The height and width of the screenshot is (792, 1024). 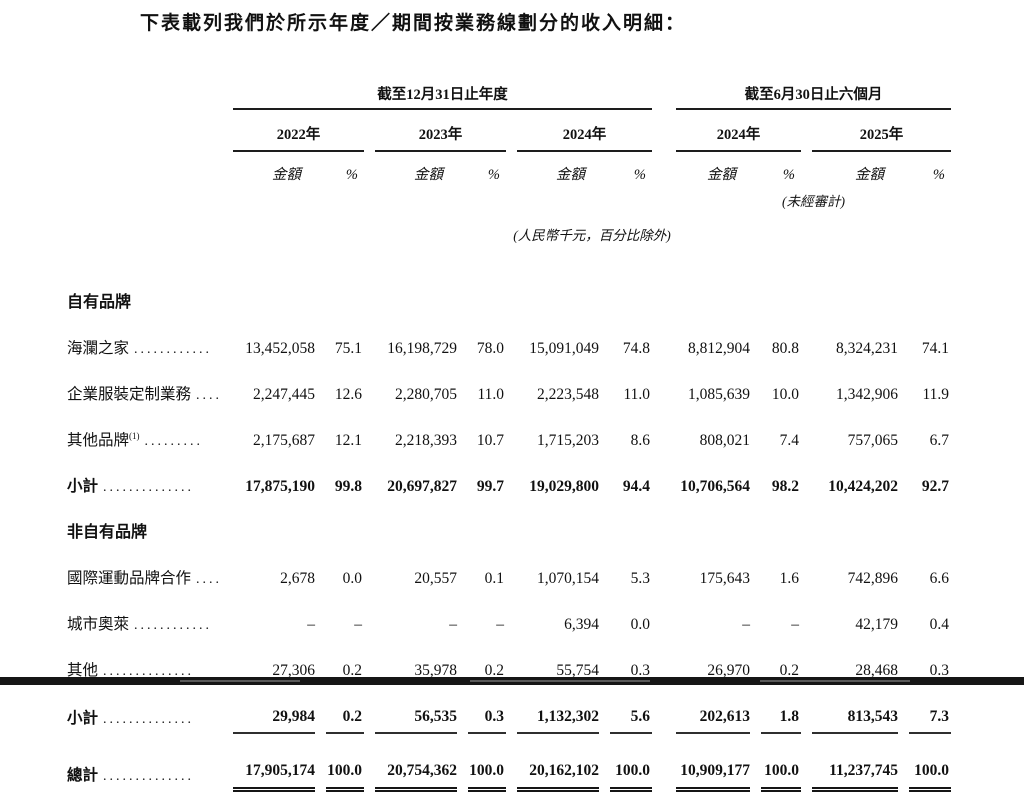 What do you see at coordinates (352, 578) in the screenshot?
I see `percent-cell: 0.0` at bounding box center [352, 578].